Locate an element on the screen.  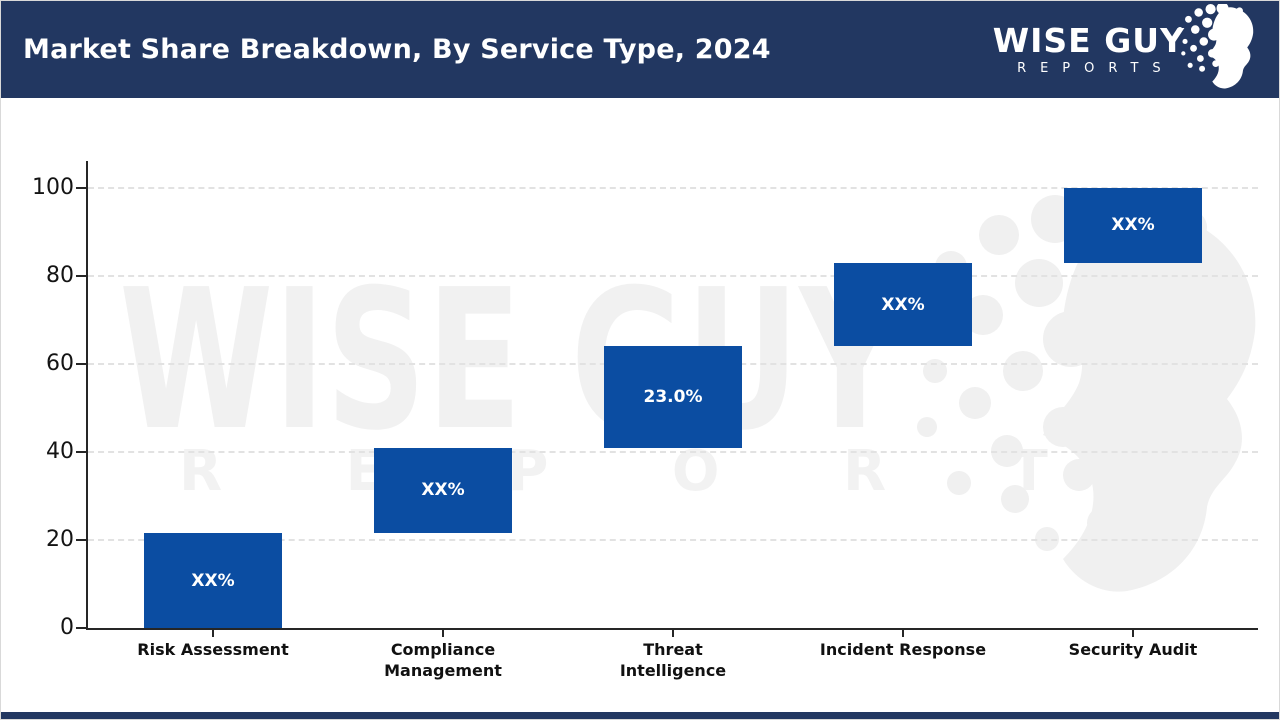
logo-text: WISE GUY REPORTS is located at coordinates (1088, 48).